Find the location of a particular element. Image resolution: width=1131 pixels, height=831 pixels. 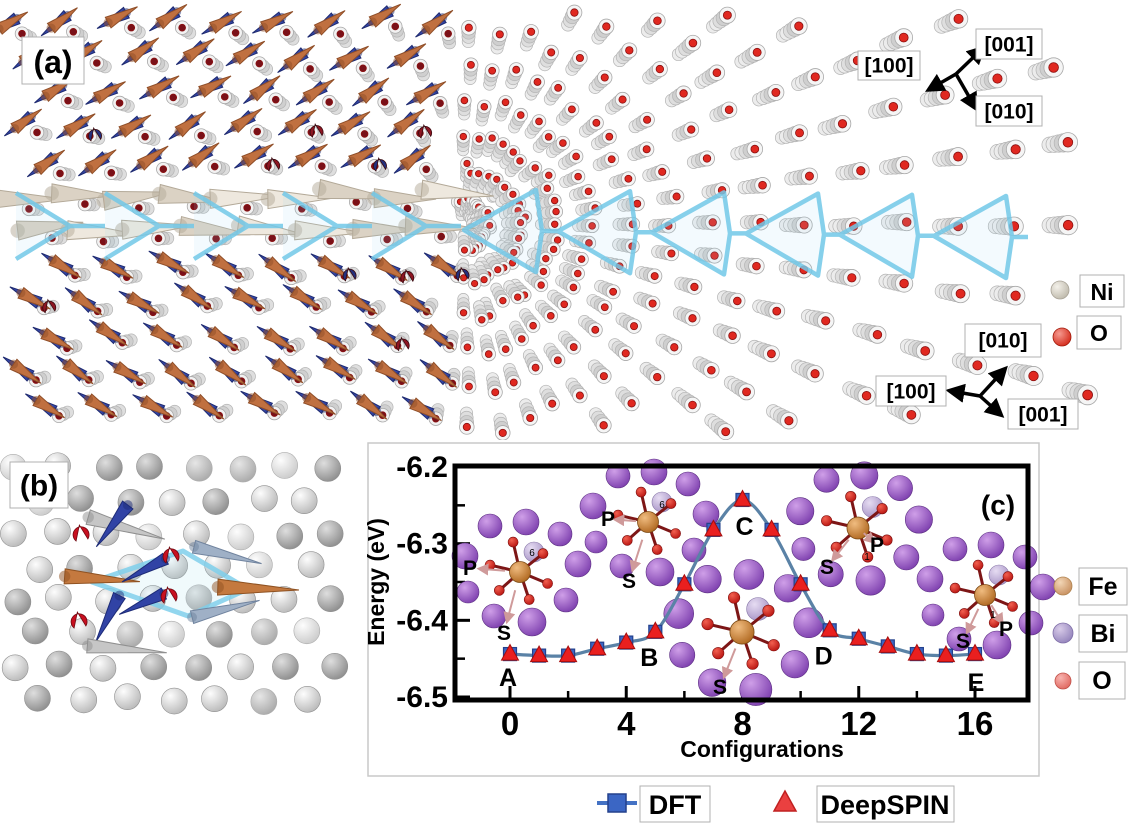

ni-atom-swatch is located at coordinates (1060, 290).